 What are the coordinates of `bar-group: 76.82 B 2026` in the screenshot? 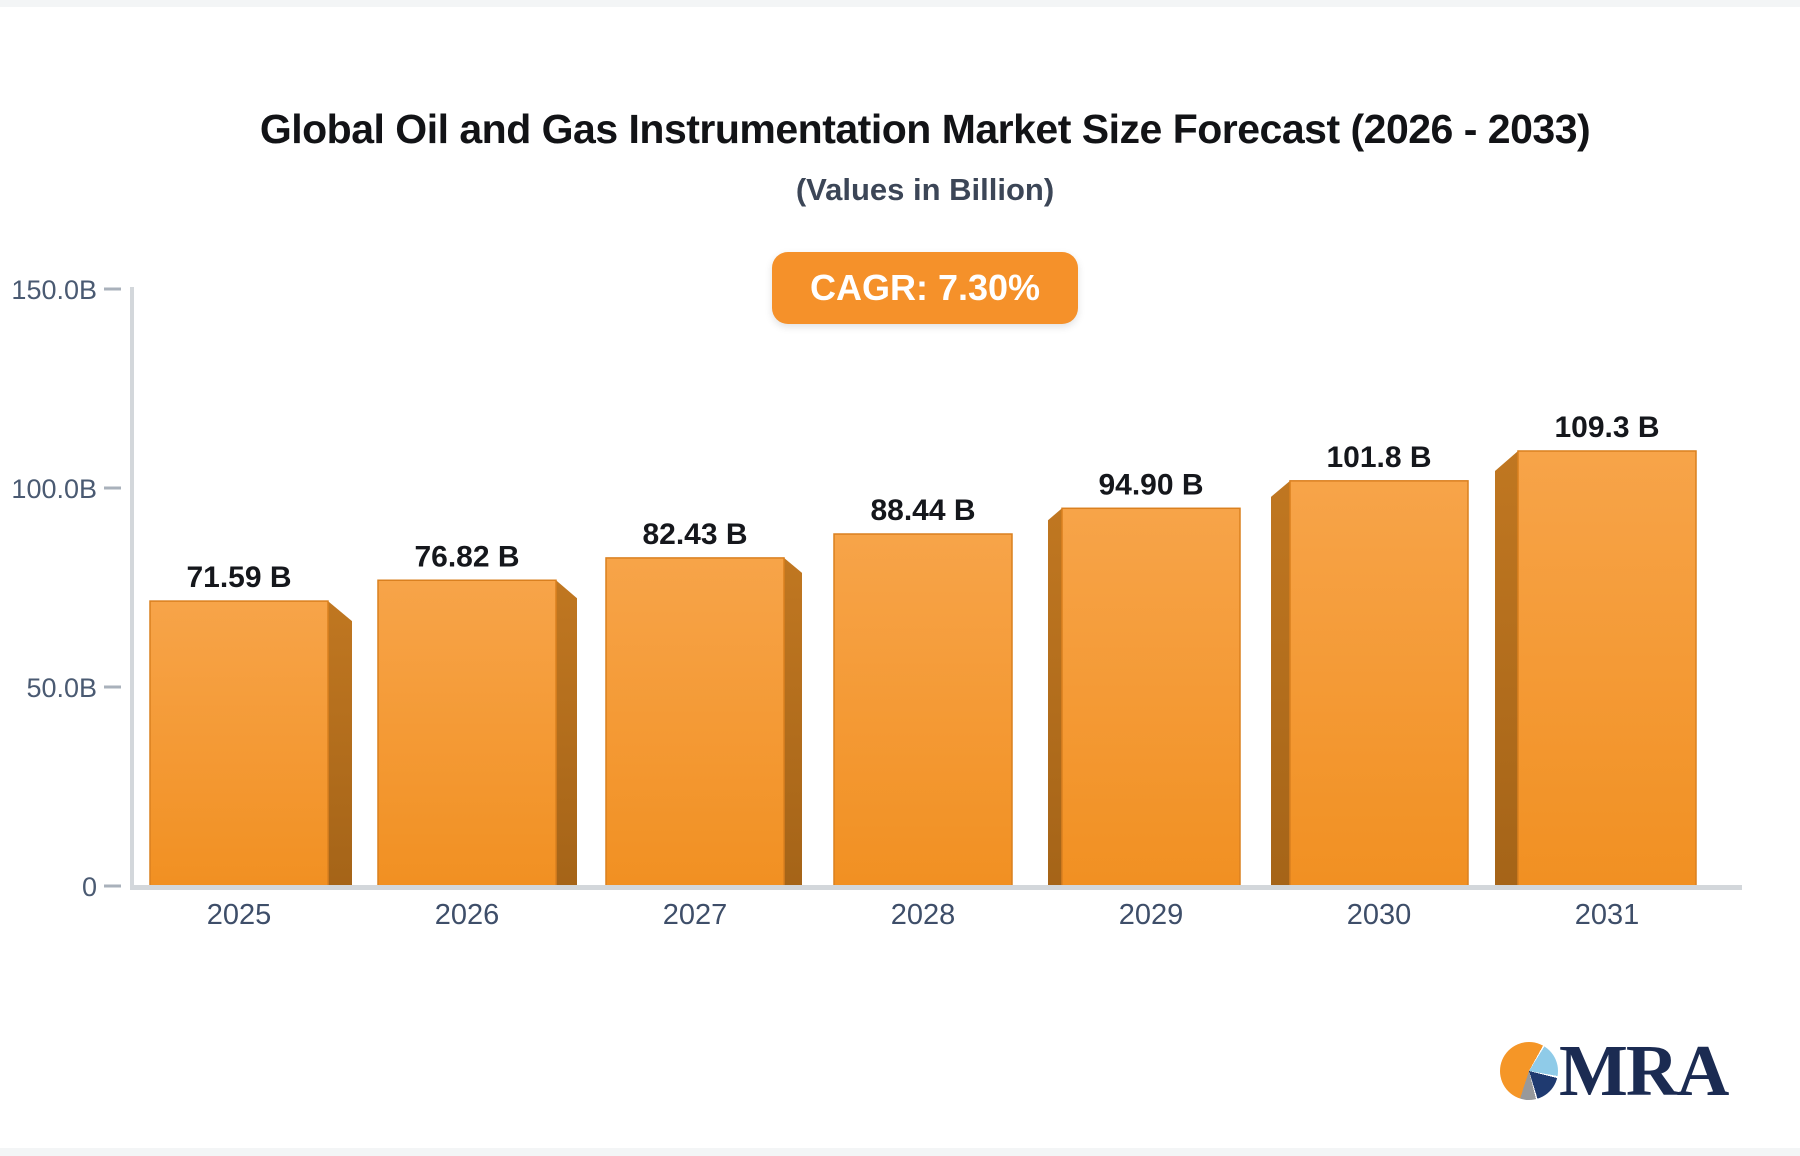 It's located at (477, 735).